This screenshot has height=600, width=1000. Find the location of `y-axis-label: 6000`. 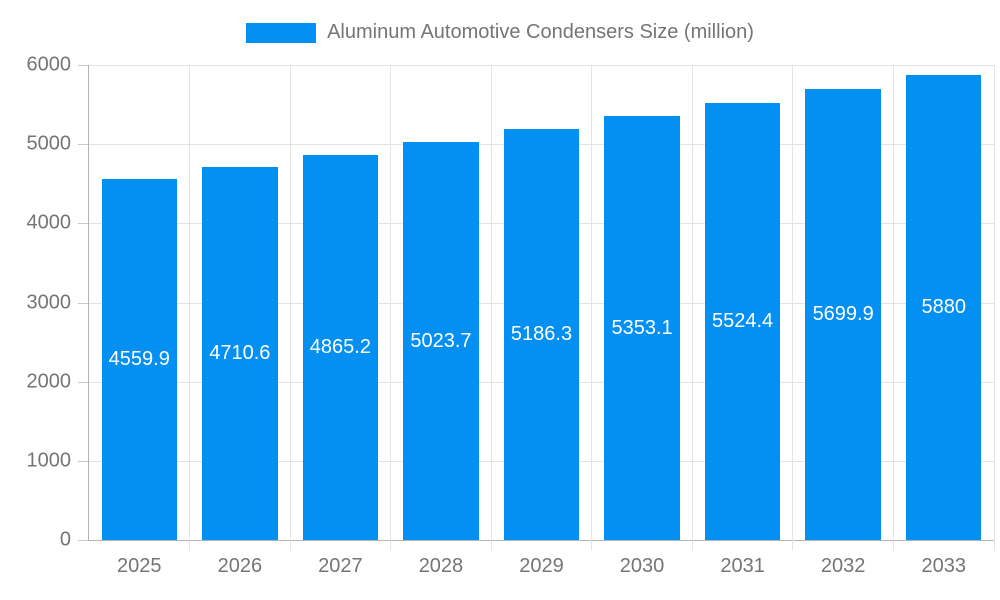

y-axis-label: 6000 is located at coordinates (49, 64).